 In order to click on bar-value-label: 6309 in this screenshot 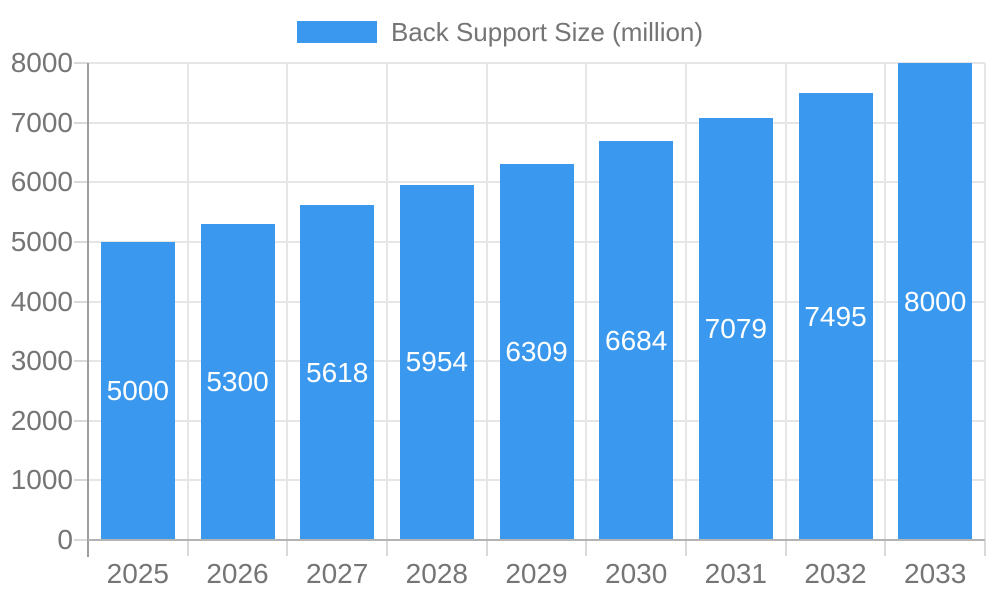, I will do `click(536, 351)`.